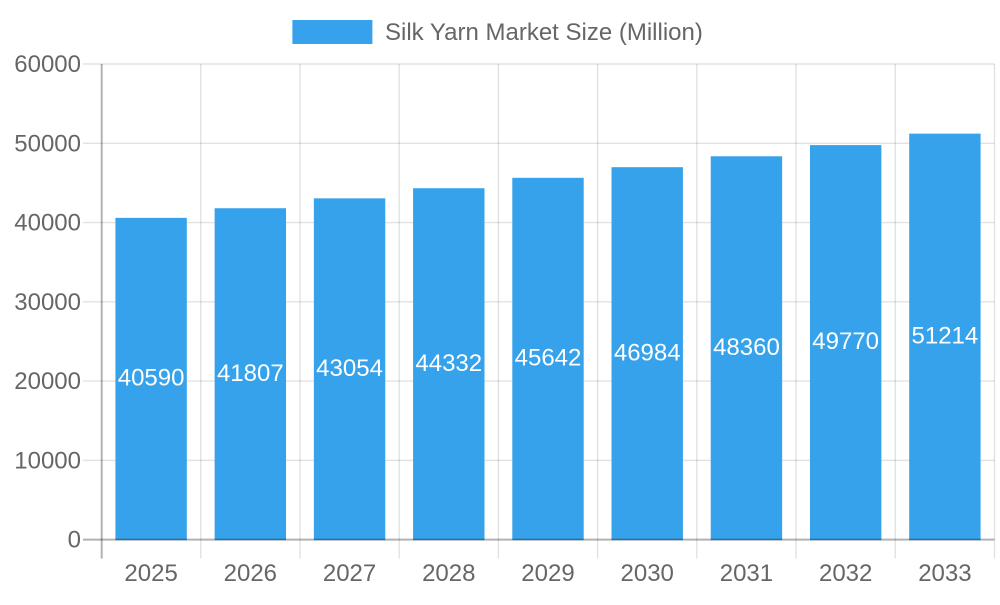 The height and width of the screenshot is (605, 1000). What do you see at coordinates (548, 358) in the screenshot?
I see `svg-text: 45642` at bounding box center [548, 358].